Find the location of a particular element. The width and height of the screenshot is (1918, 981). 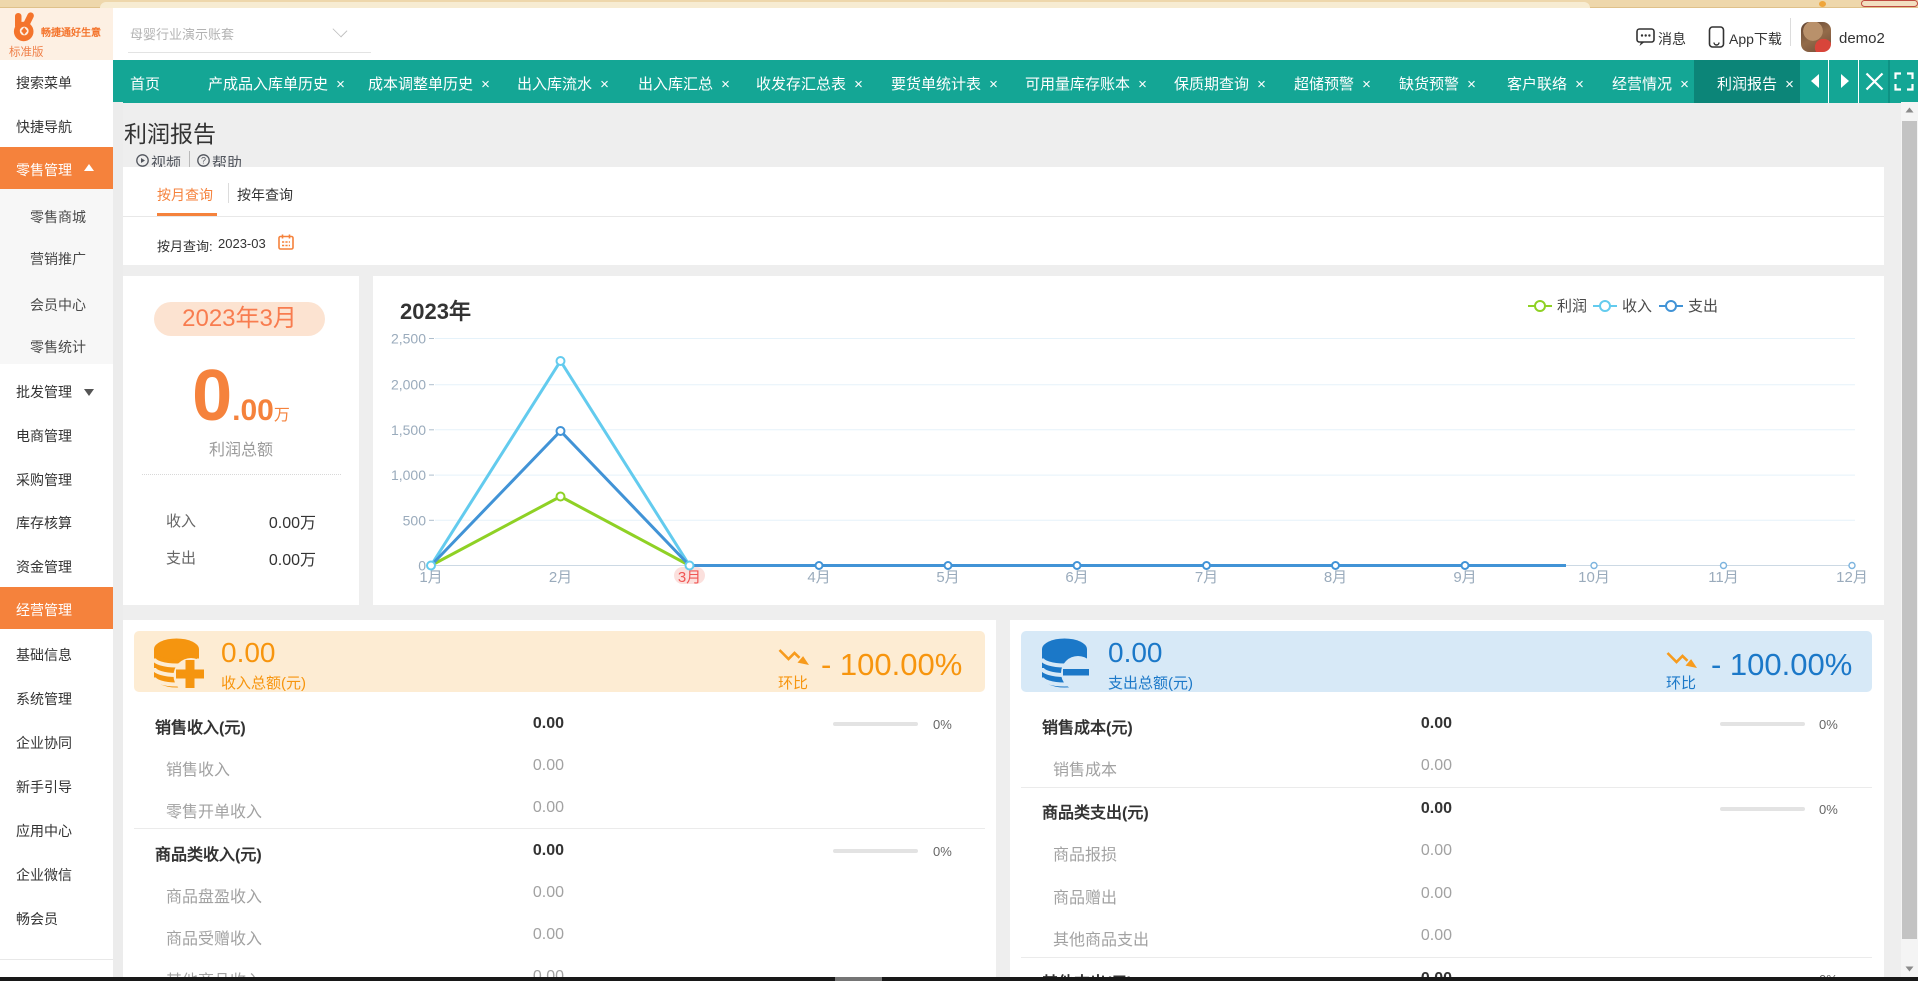

svg-text: 7月 is located at coordinates (1206, 577).